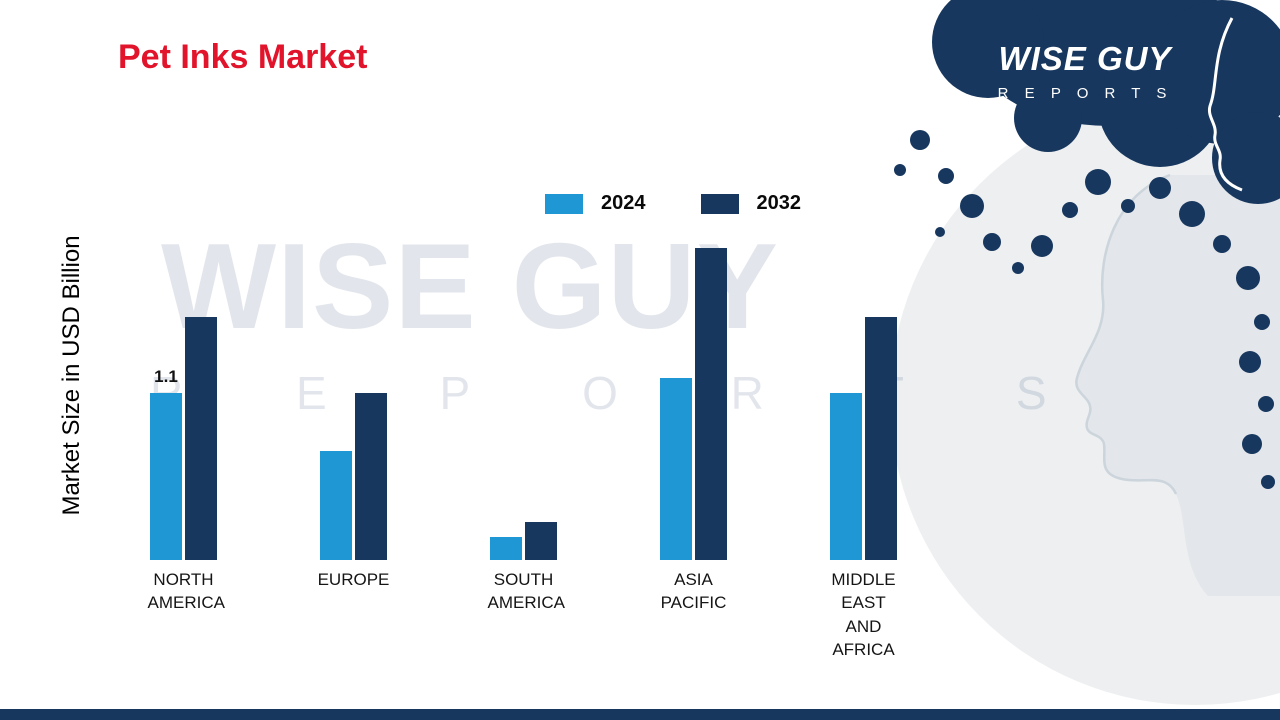 This screenshot has height=720, width=1280. Describe the element at coordinates (751, 203) in the screenshot. I see `legend-item-2032: 2032` at that location.